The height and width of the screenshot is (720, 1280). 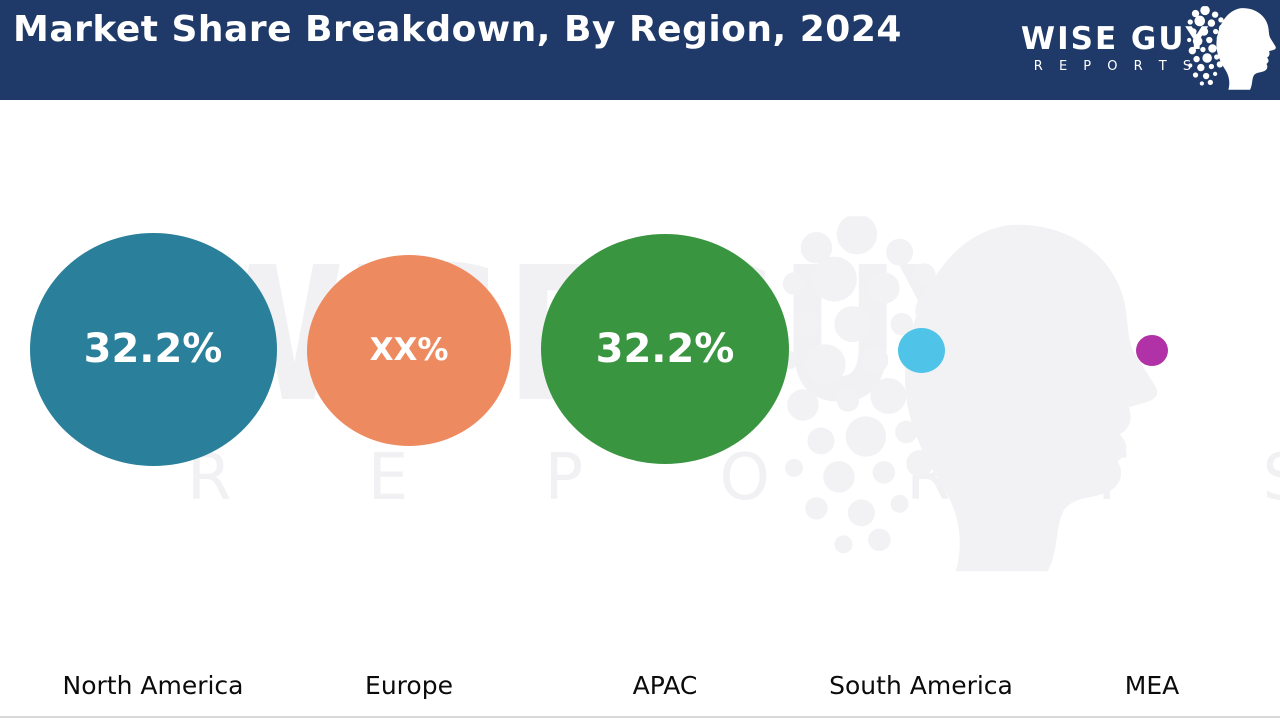 What do you see at coordinates (1231, 48) in the screenshot?
I see `wiseguy-head-icon` at bounding box center [1231, 48].